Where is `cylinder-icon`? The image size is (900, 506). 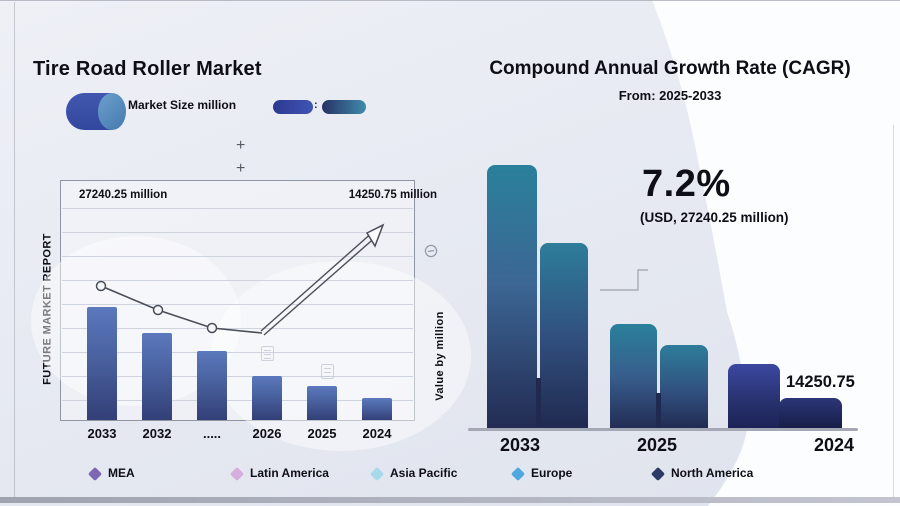 cylinder-icon is located at coordinates (96, 111).